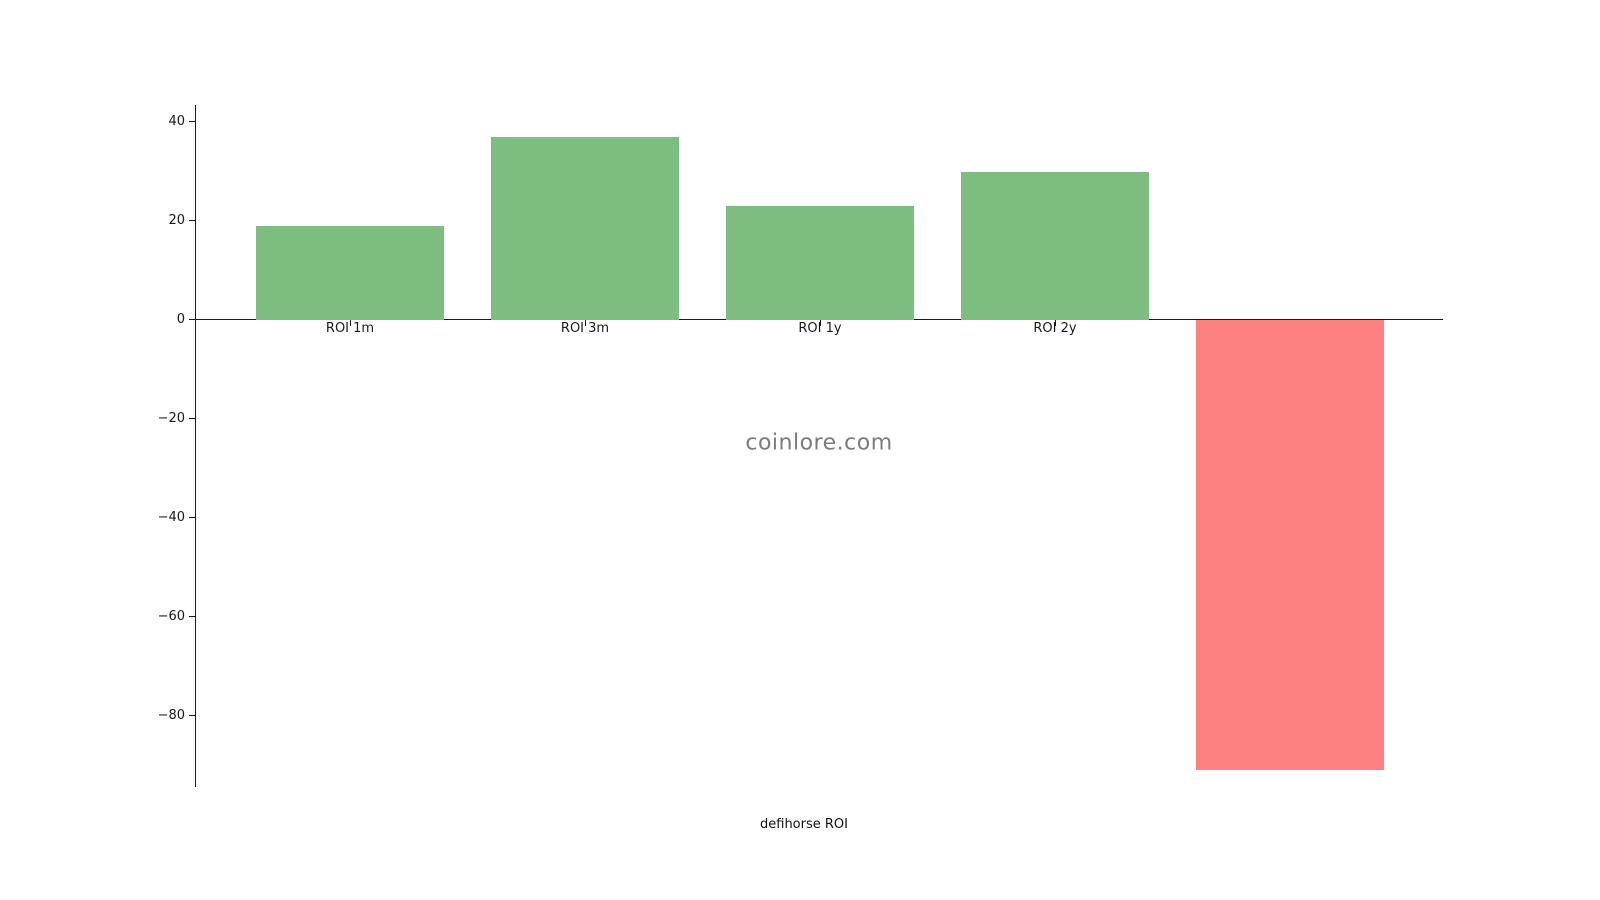 The height and width of the screenshot is (900, 1600). I want to click on bar-all-time, so click(1290, 545).